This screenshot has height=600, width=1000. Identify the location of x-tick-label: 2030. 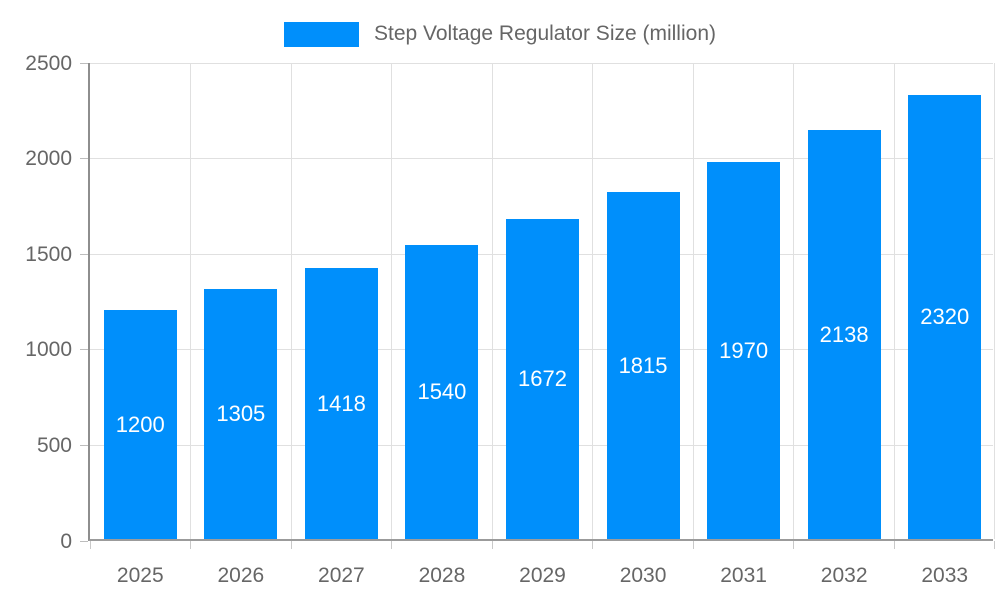
(643, 575).